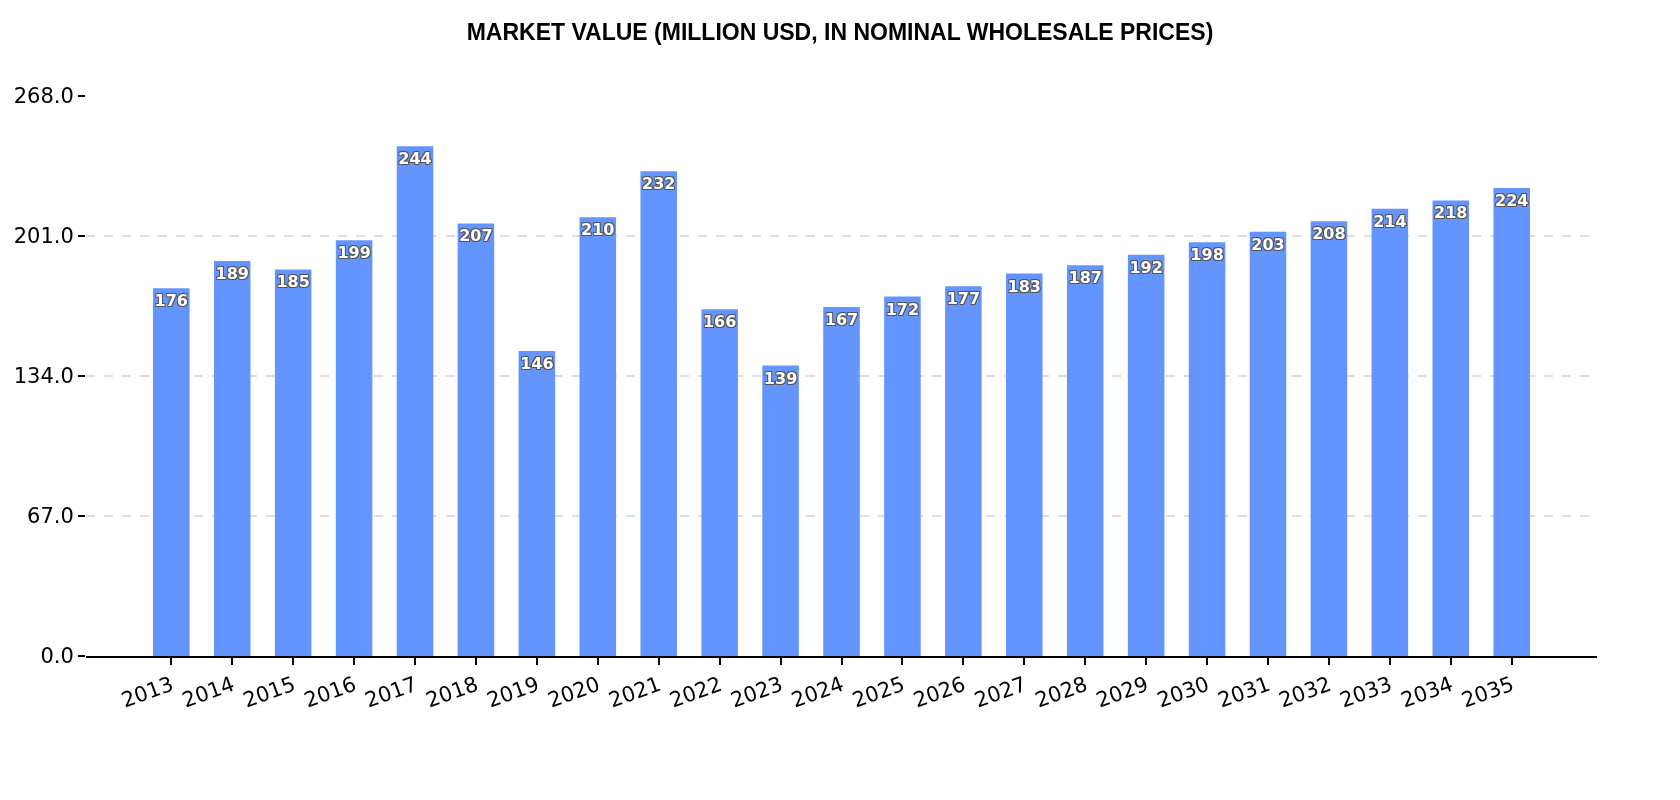  Describe the element at coordinates (513, 692) in the screenshot. I see `x-tick-label: 2019` at that location.